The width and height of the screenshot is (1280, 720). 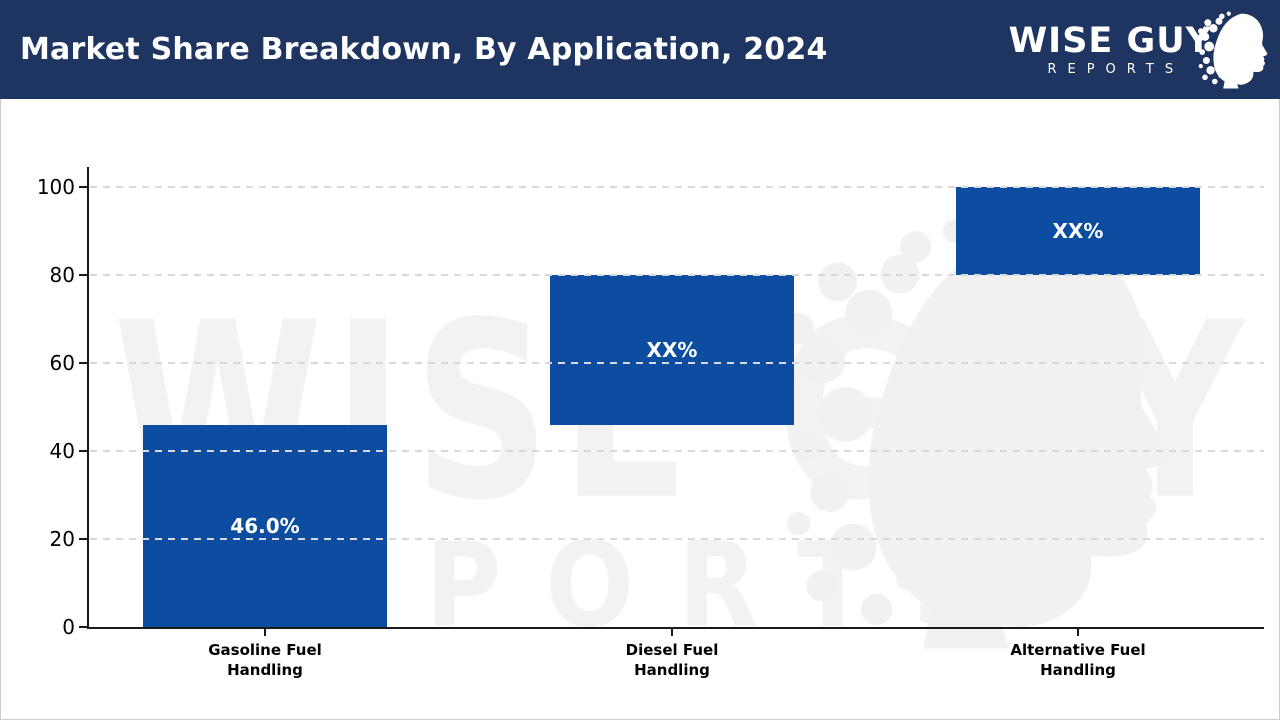 I want to click on y-tick-label: 40, so click(x=62, y=451).